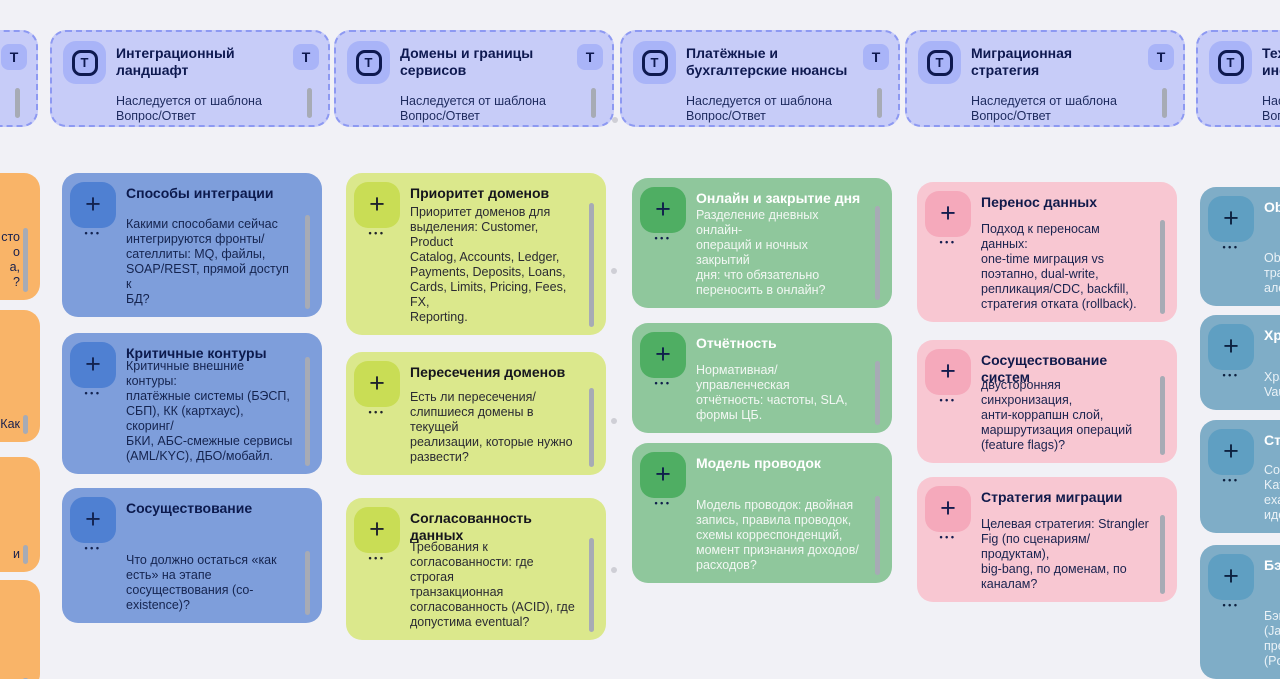 Image resolution: width=1280 pixels, height=679 pixels. Describe the element at coordinates (20, 236) in the screenshot. I see `question-card: + ••• сто о а, ?` at that location.